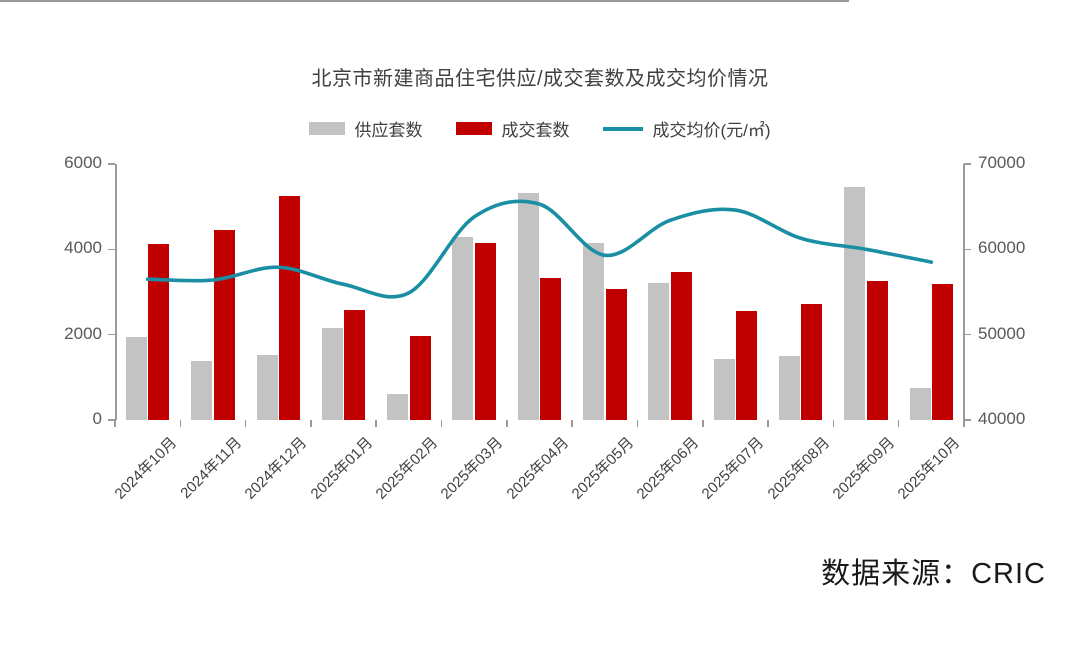  I want to click on y-tick-label-right: 50000, so click(1002, 333).